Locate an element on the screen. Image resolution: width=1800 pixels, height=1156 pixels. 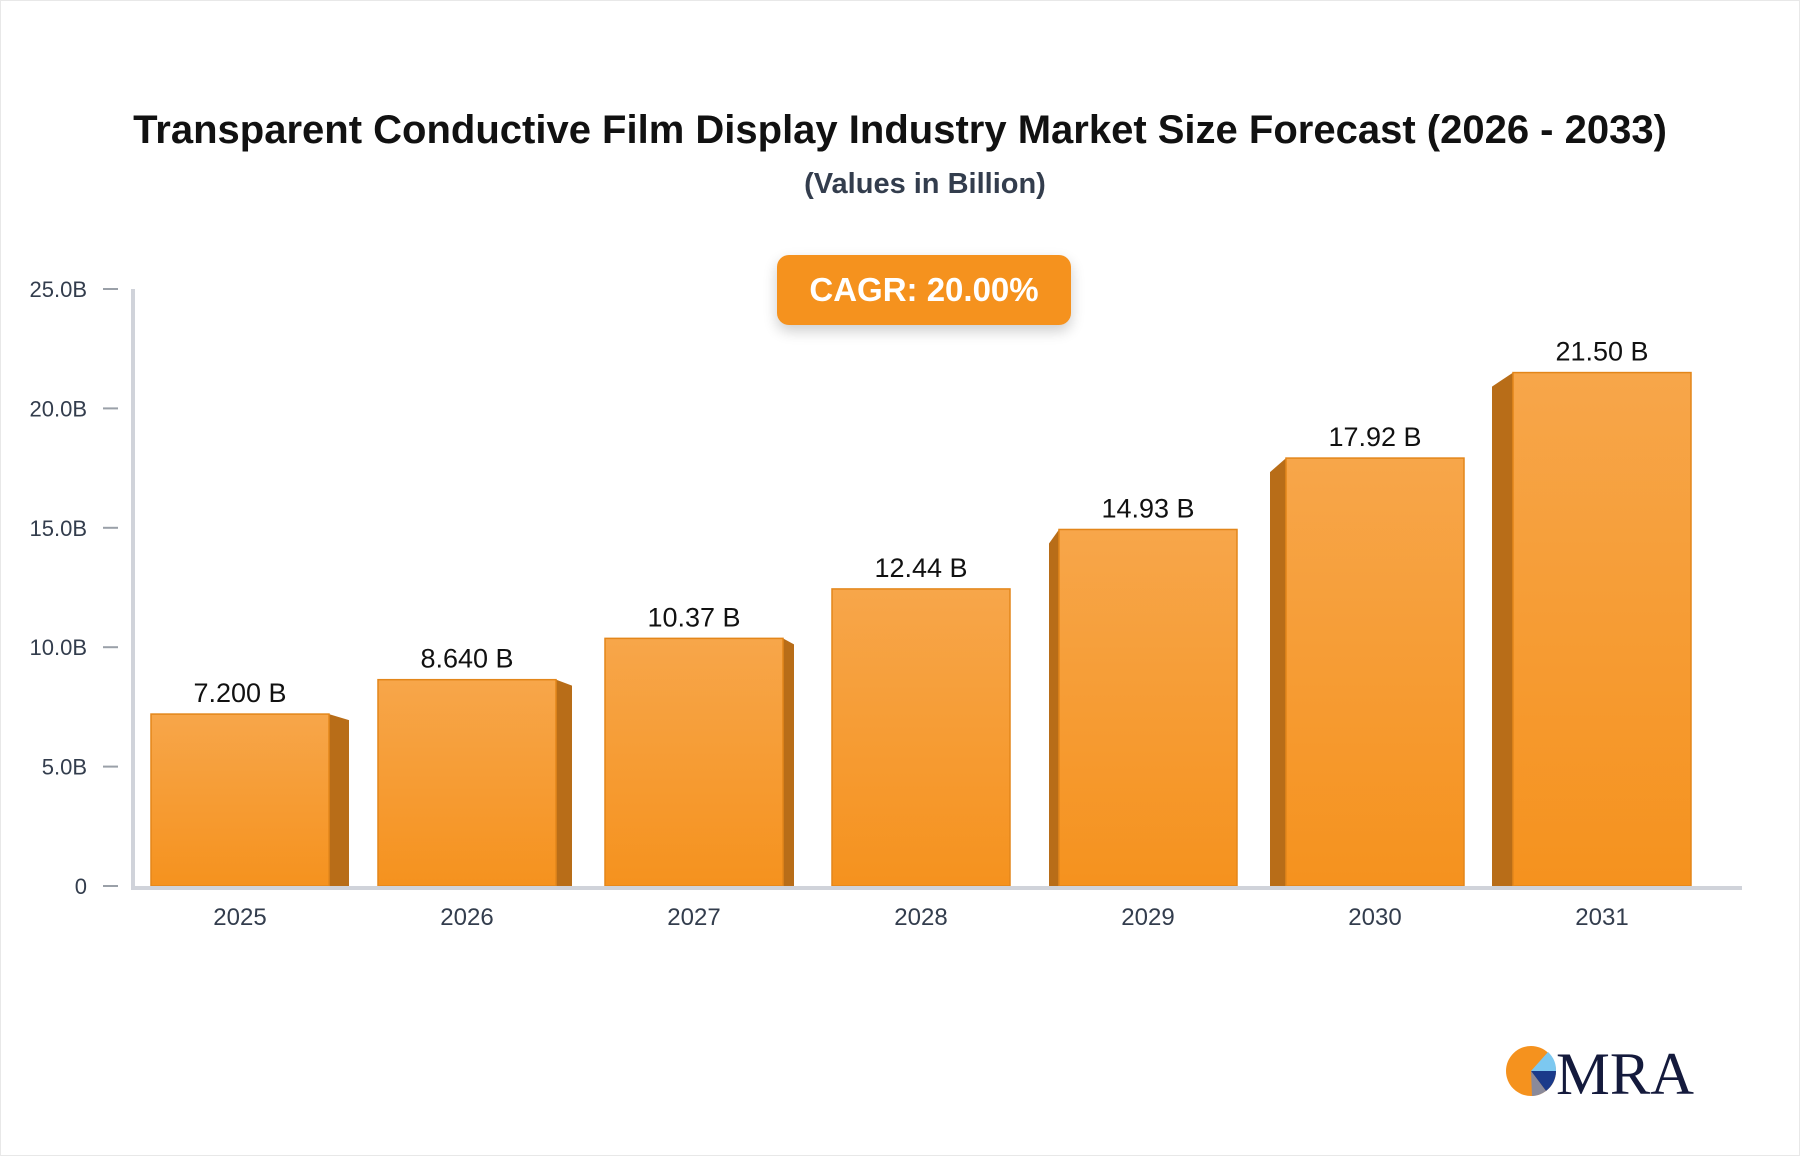
y-tick-label: 0 is located at coordinates (81, 886).